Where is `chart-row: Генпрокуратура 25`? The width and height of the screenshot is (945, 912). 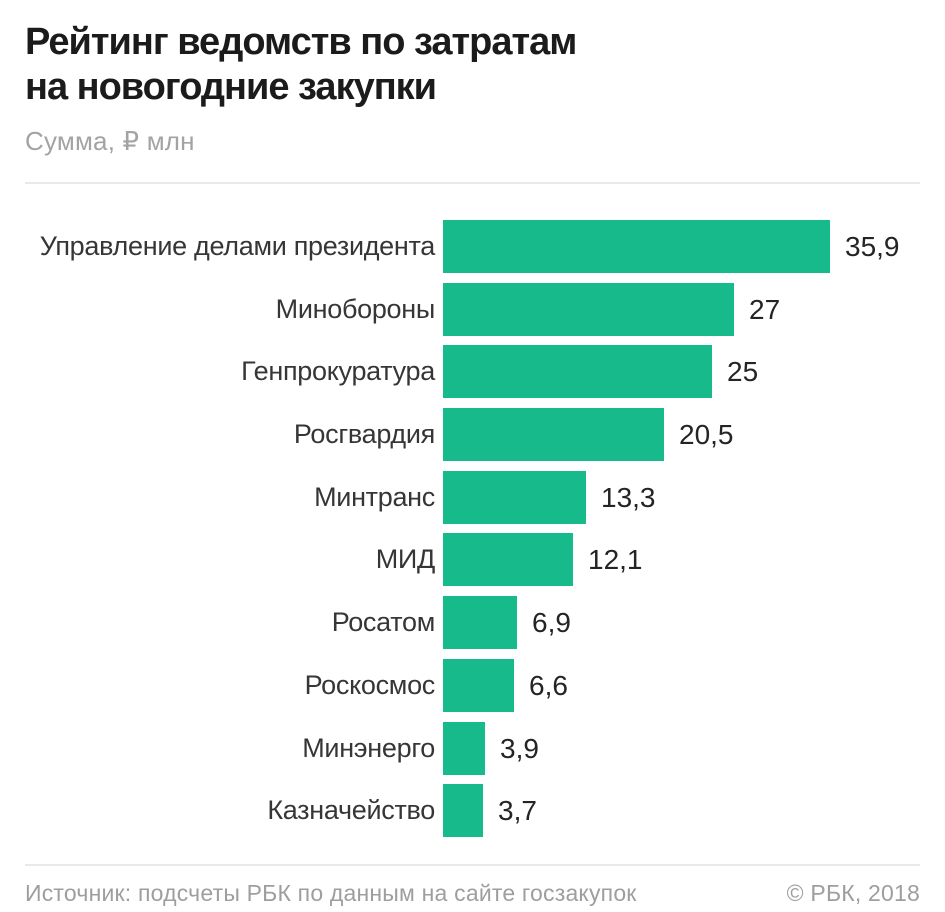 chart-row: Генпрокуратура 25 is located at coordinates (472, 372).